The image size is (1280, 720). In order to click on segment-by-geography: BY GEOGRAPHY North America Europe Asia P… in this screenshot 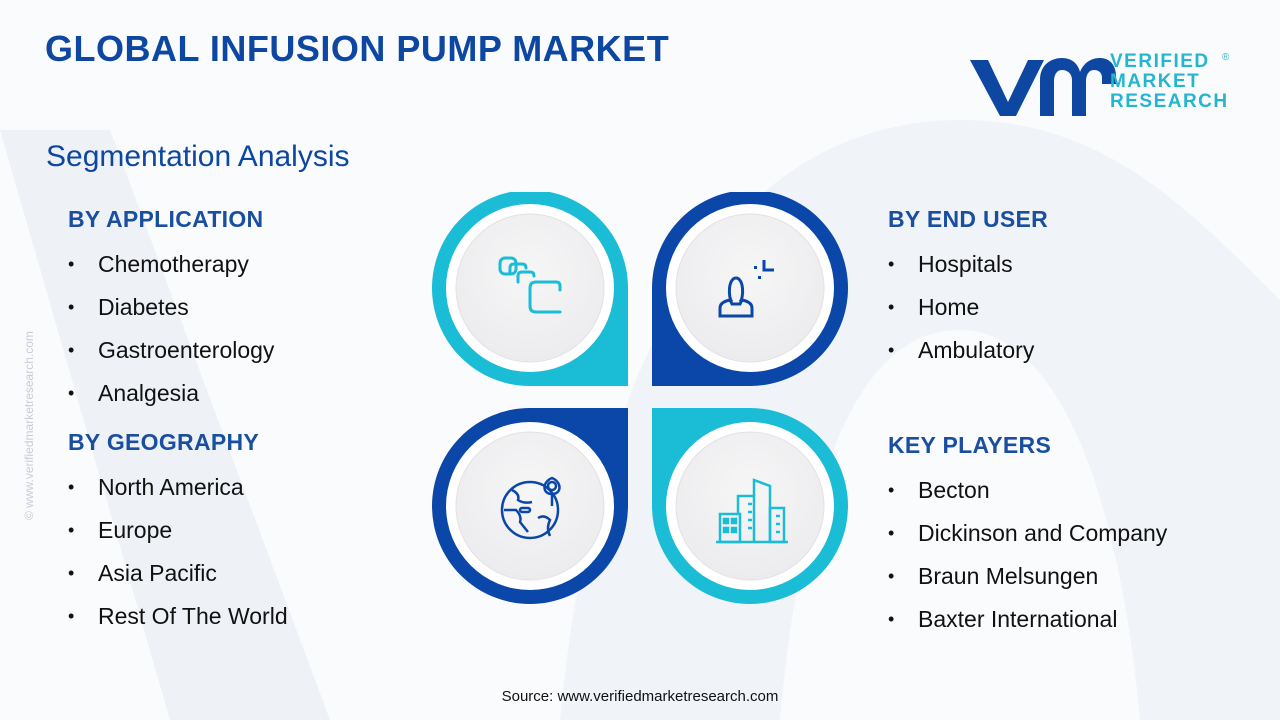, I will do `click(178, 533)`.